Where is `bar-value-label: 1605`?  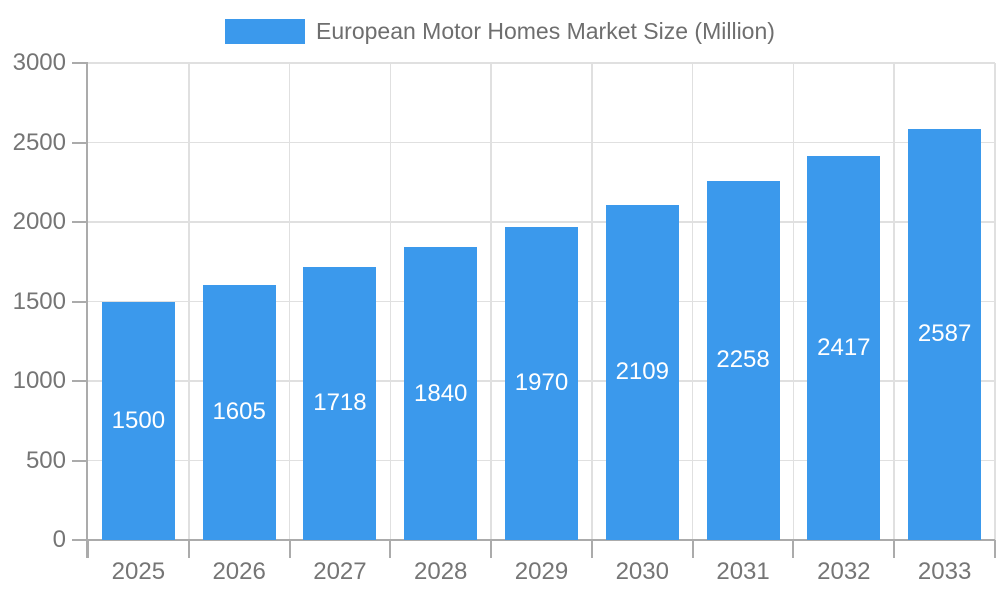
bar-value-label: 1605 is located at coordinates (239, 412).